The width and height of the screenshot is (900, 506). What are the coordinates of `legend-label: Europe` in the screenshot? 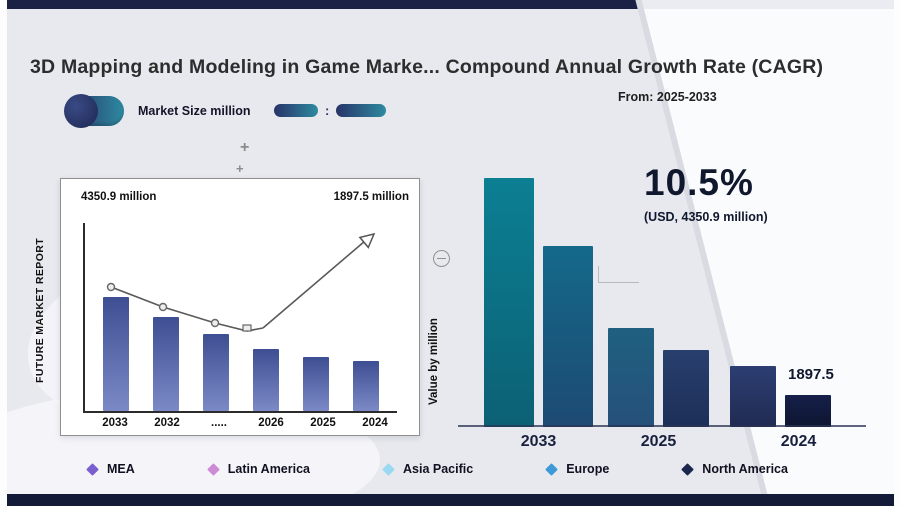 It's located at (588, 469).